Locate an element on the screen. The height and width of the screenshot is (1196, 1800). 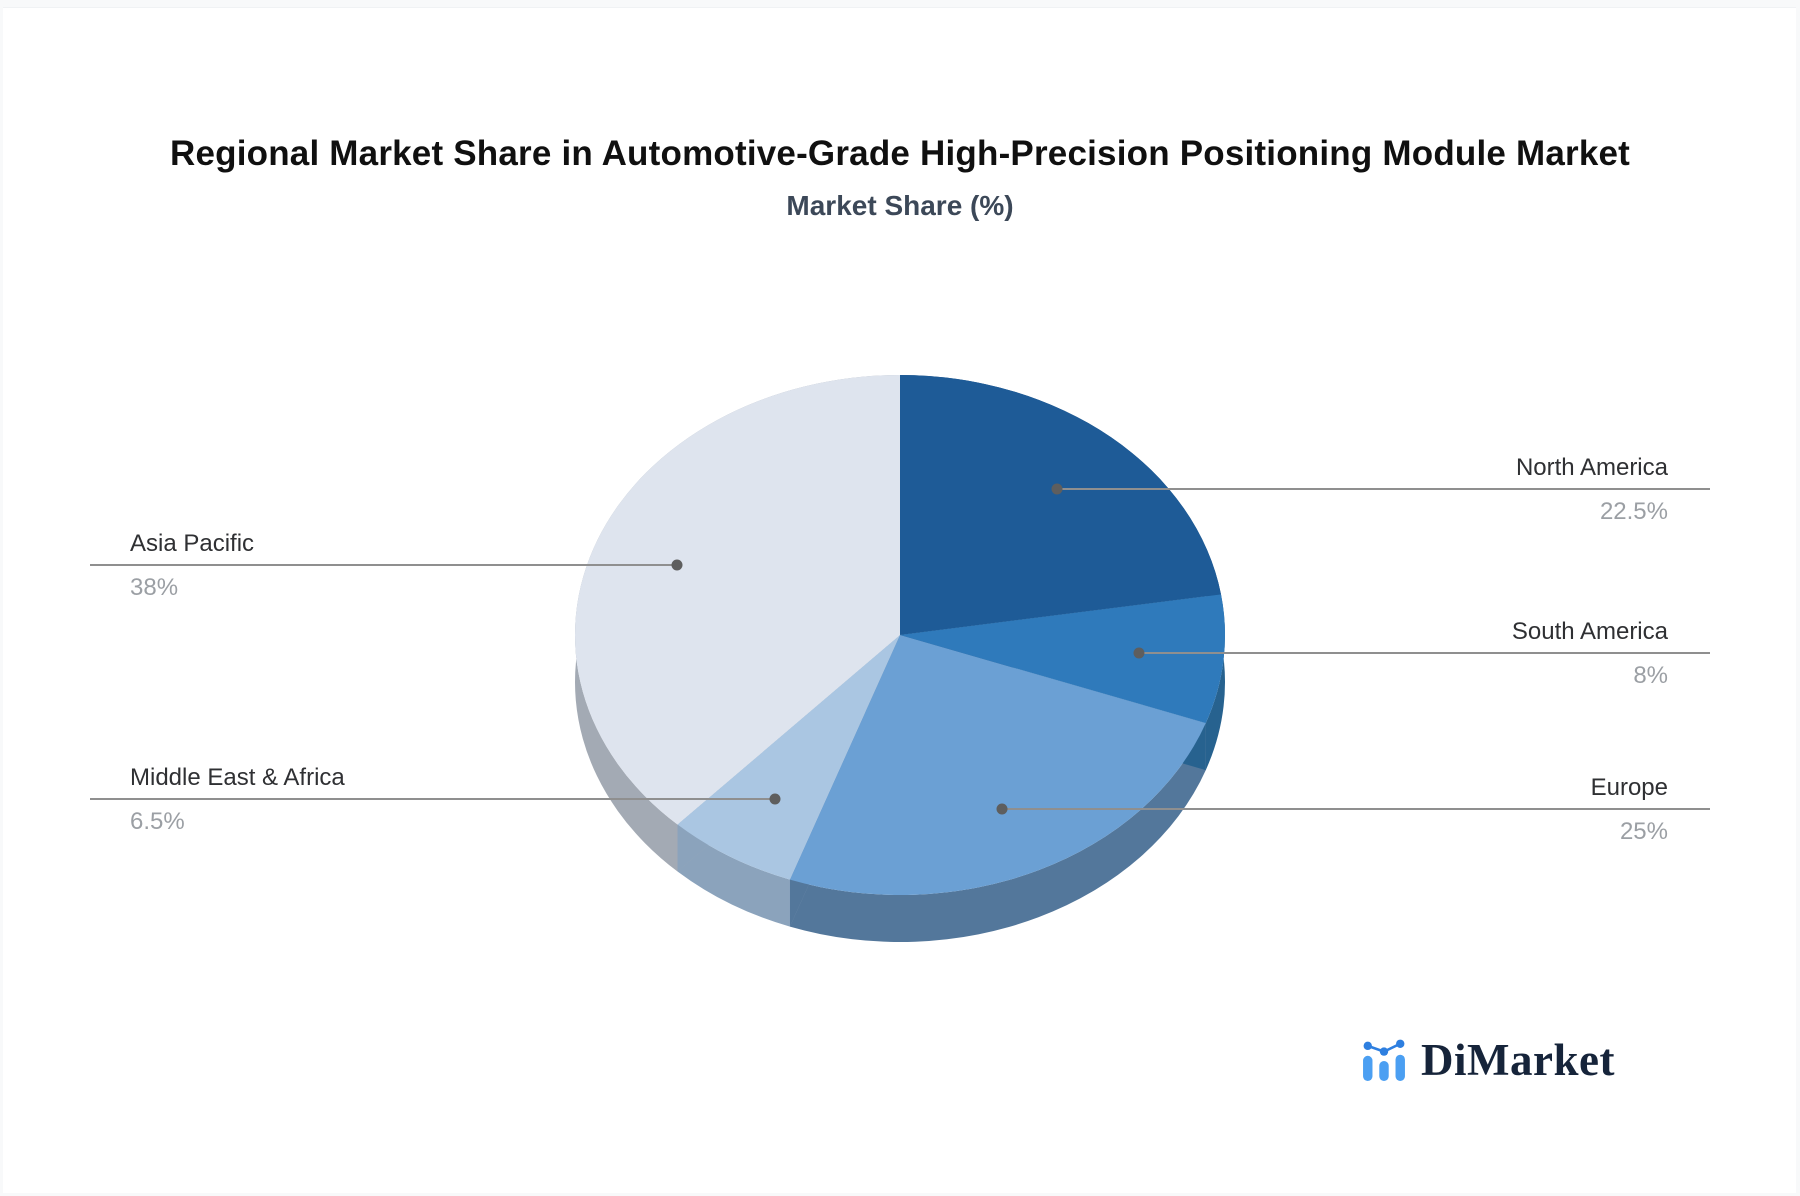
anchor-dot-north-america is located at coordinates (1057, 489).